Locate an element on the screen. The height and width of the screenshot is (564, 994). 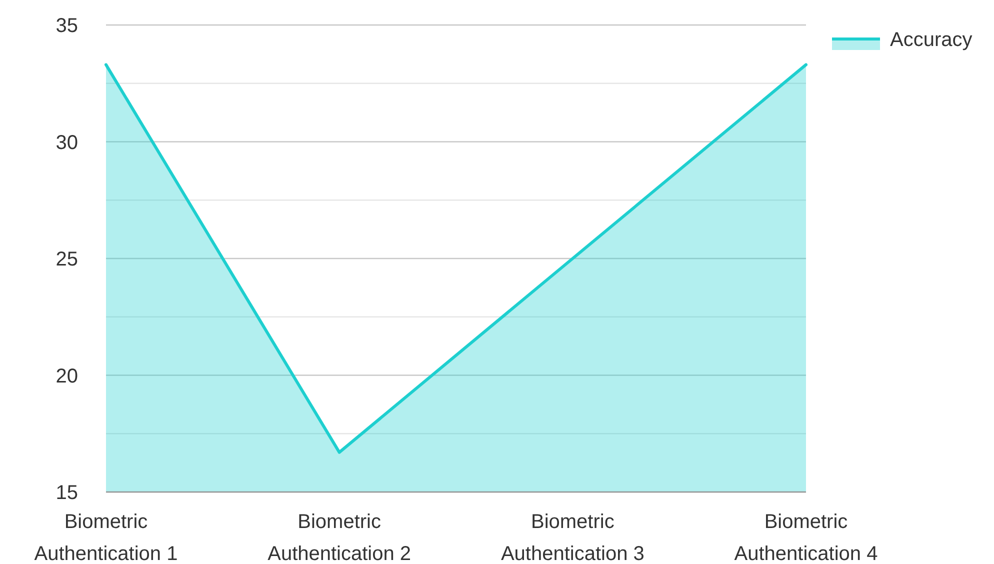
y-tick-label: 25 is located at coordinates (67, 259).